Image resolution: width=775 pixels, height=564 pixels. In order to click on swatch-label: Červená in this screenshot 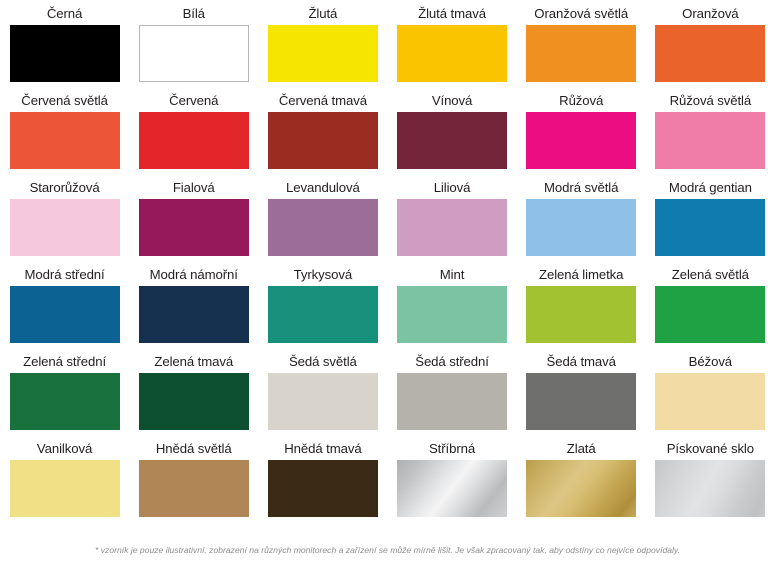, I will do `click(194, 100)`.